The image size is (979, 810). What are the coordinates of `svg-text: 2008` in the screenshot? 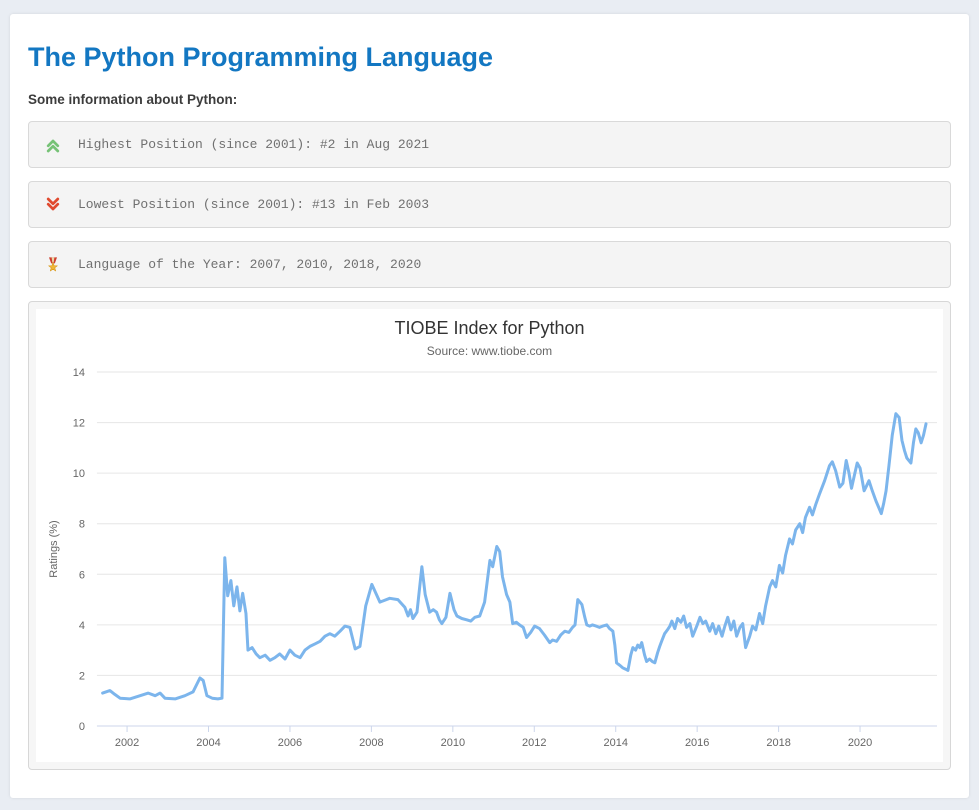 It's located at (371, 743).